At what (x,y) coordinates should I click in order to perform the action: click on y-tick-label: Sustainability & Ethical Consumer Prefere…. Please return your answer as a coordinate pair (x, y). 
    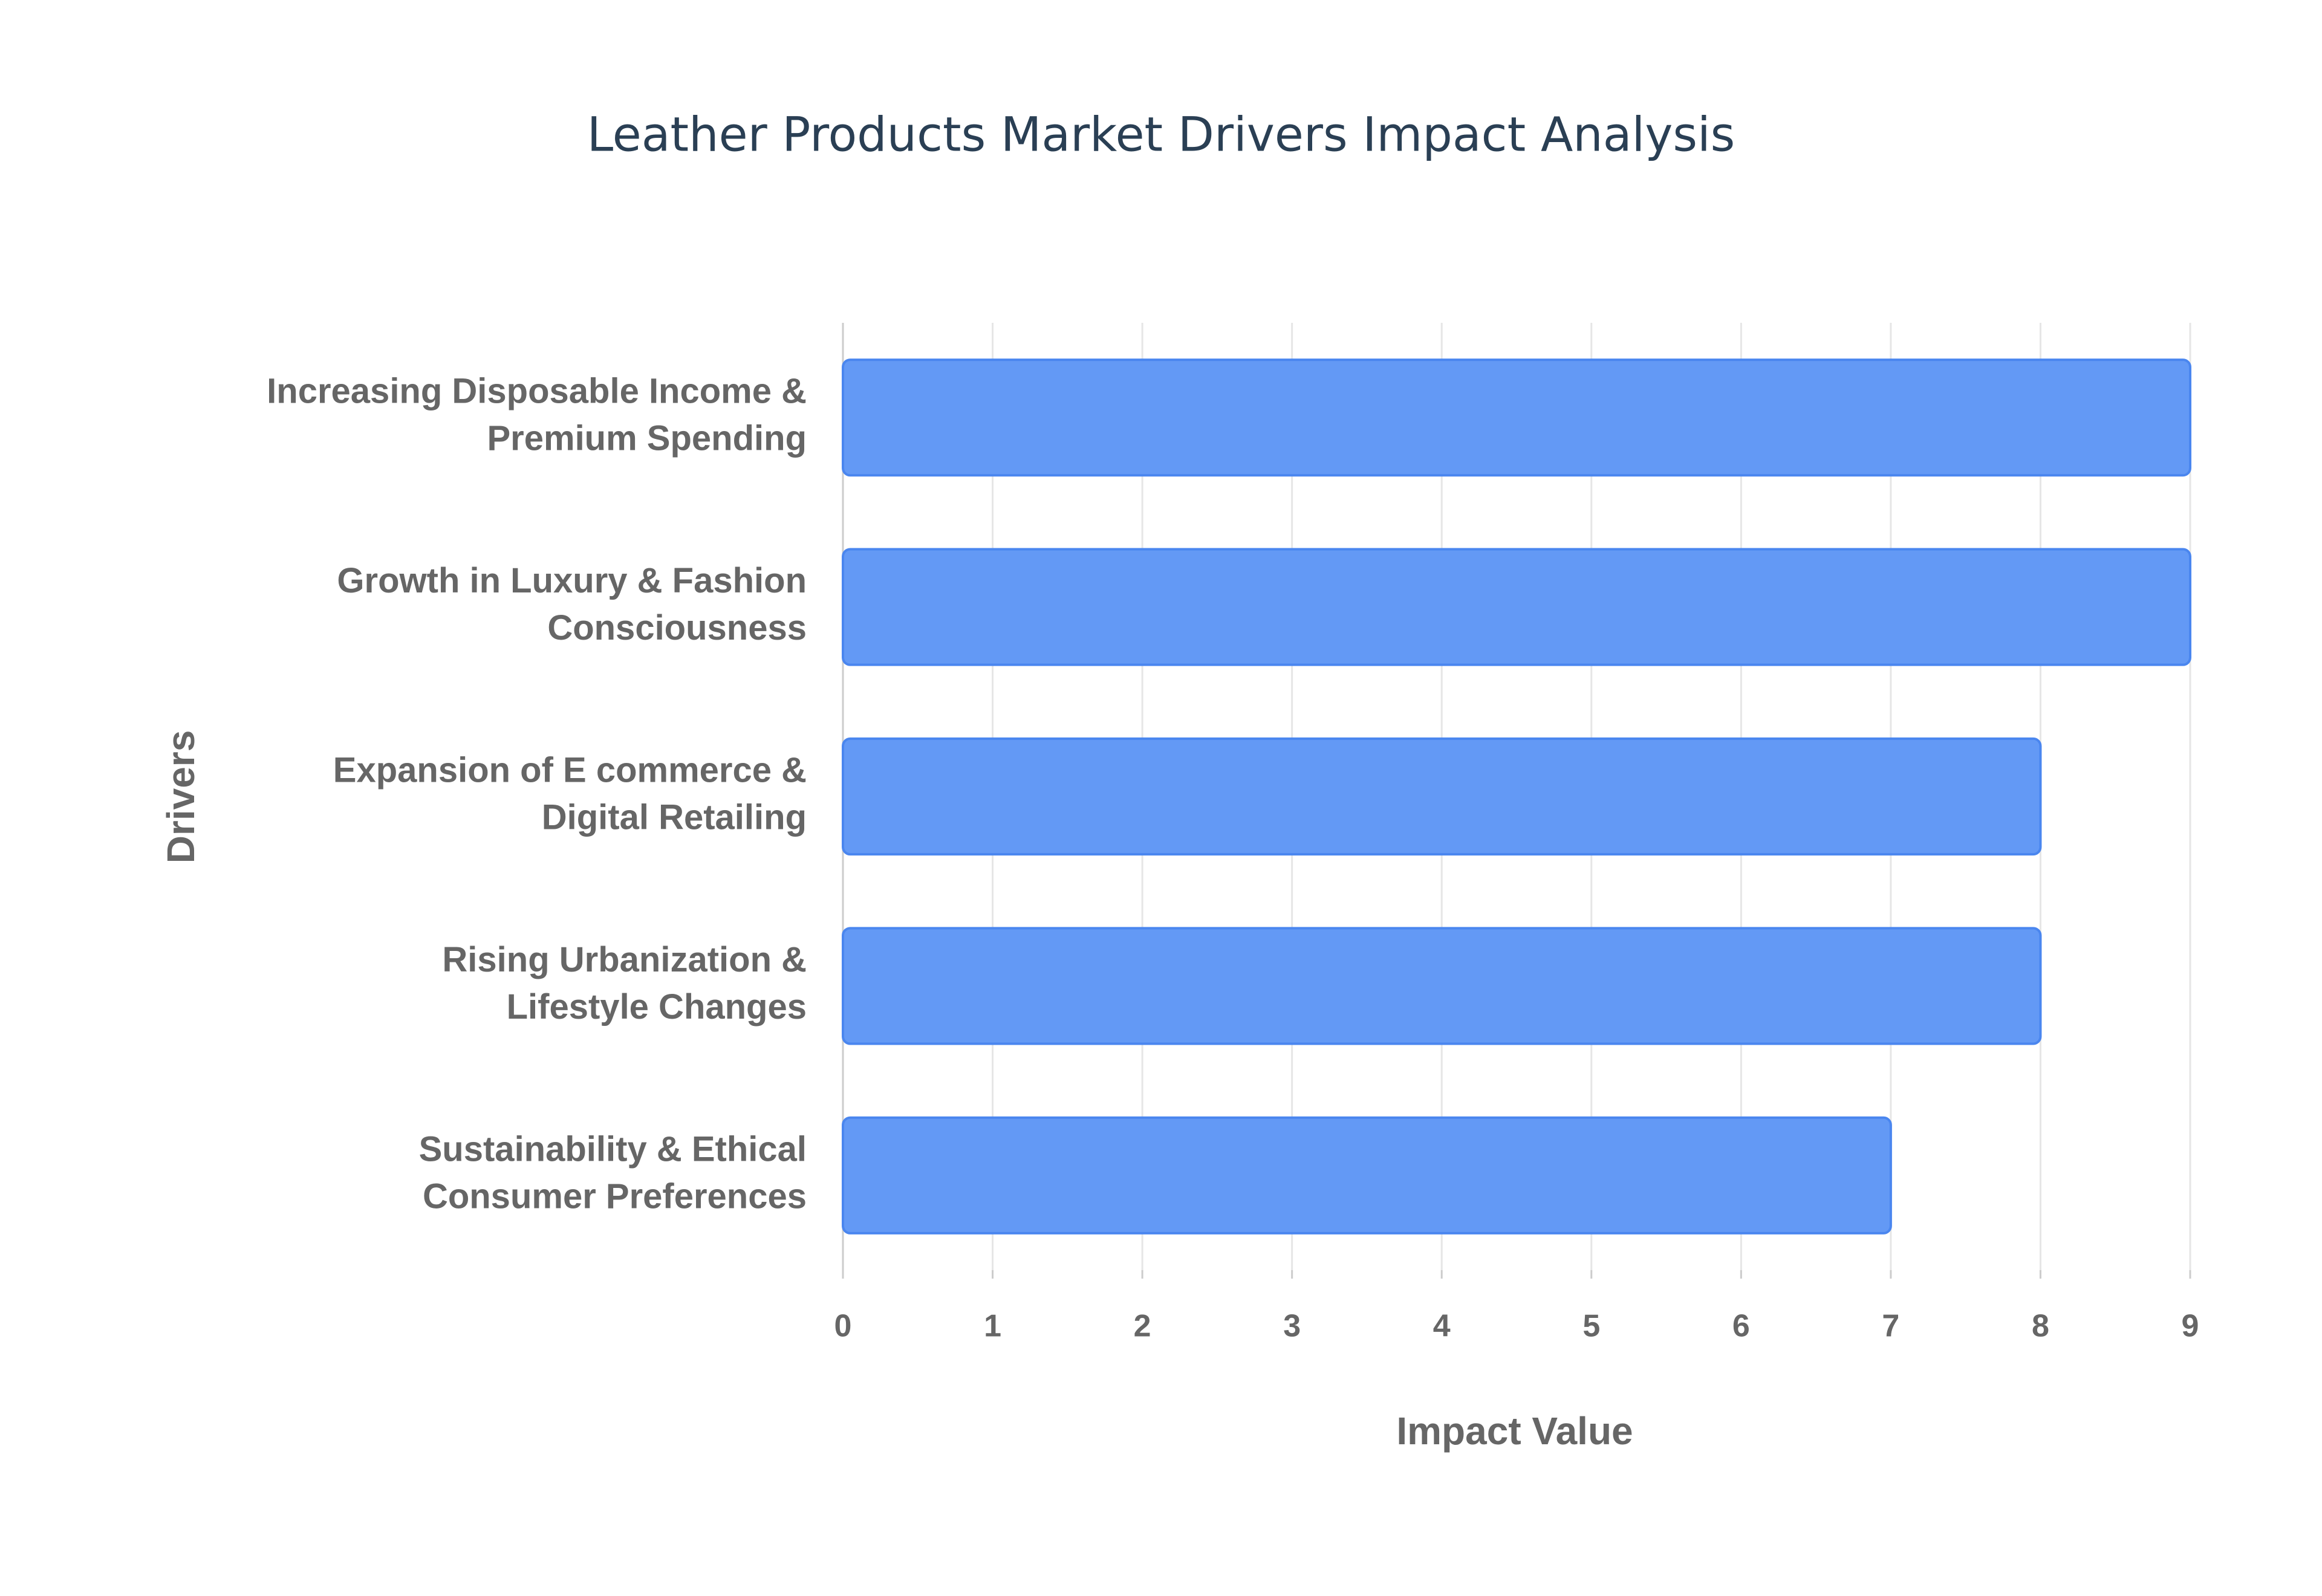
    Looking at the image, I should click on (613, 1173).